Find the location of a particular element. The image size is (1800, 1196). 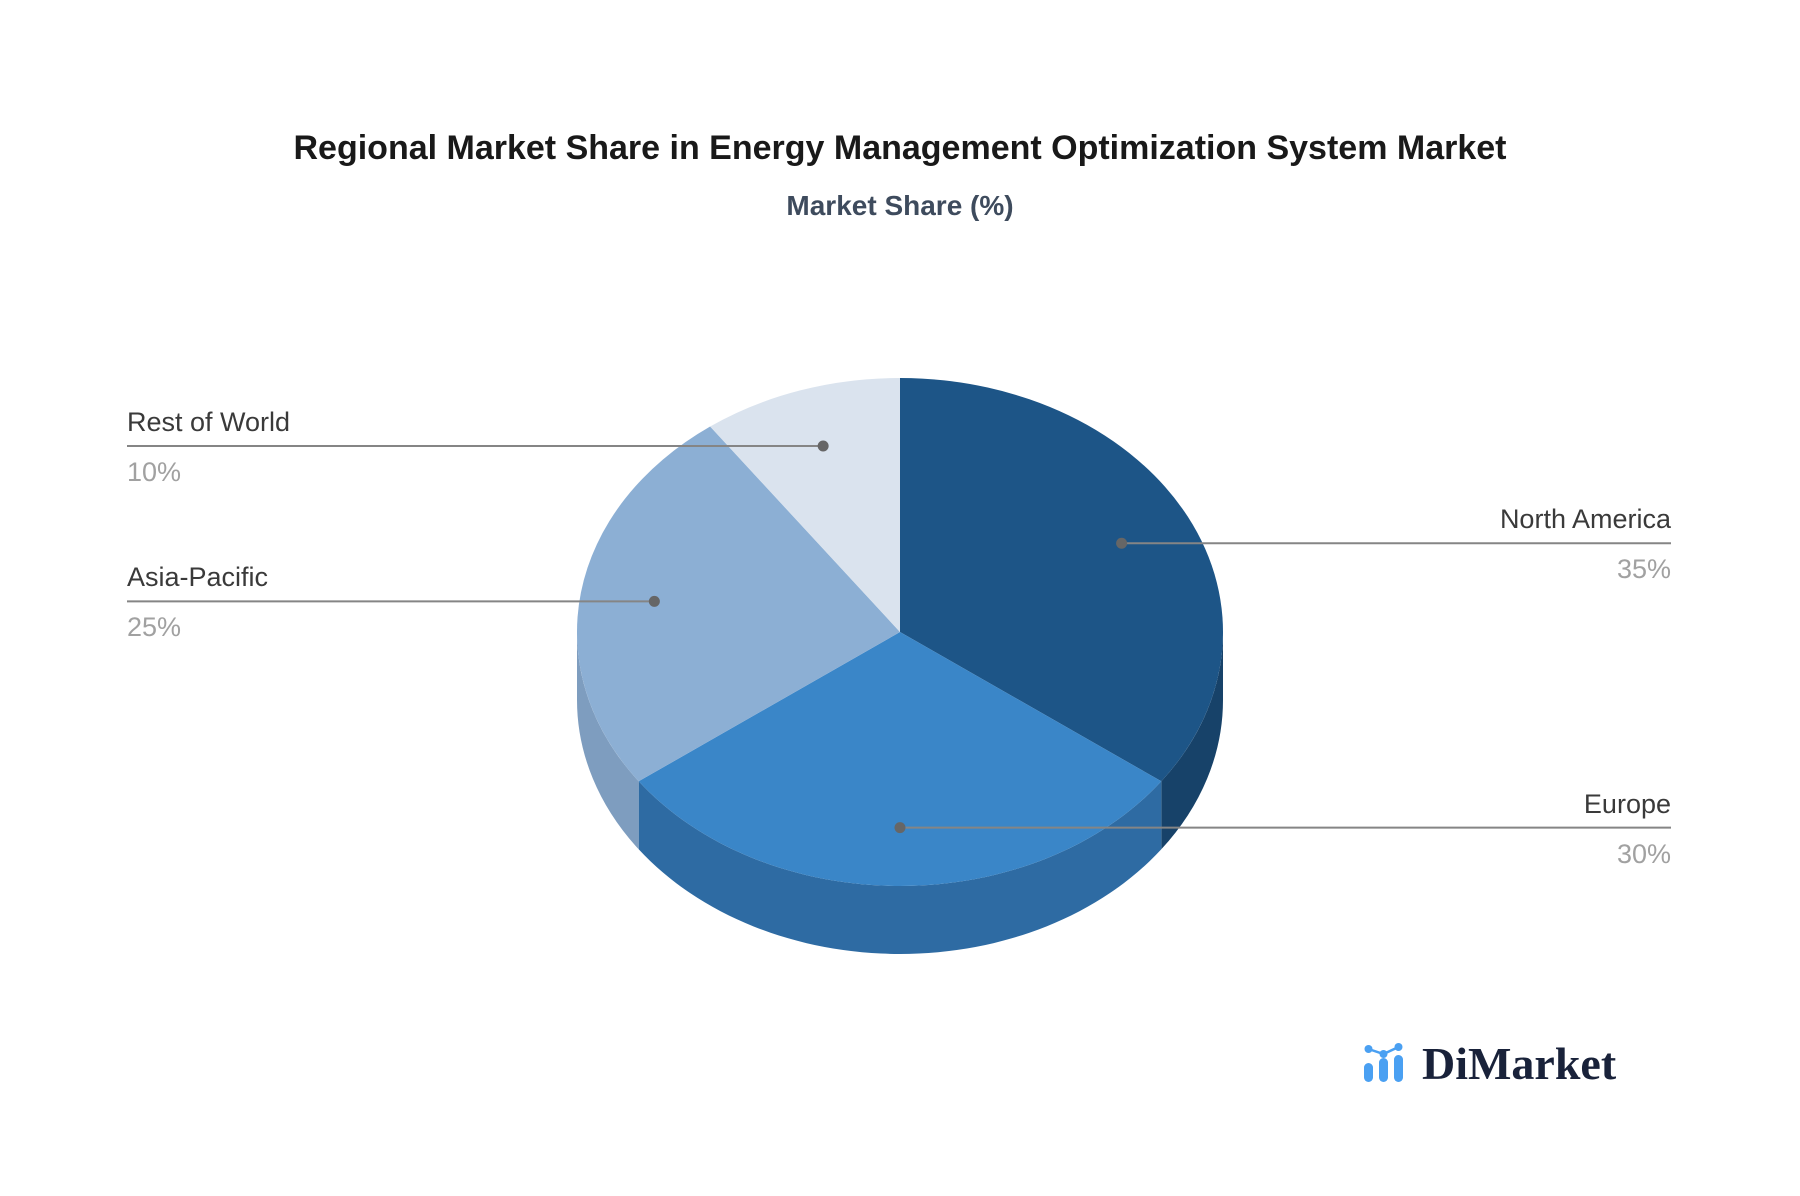

pie-slice-side-north-america is located at coordinates (1192, 741).